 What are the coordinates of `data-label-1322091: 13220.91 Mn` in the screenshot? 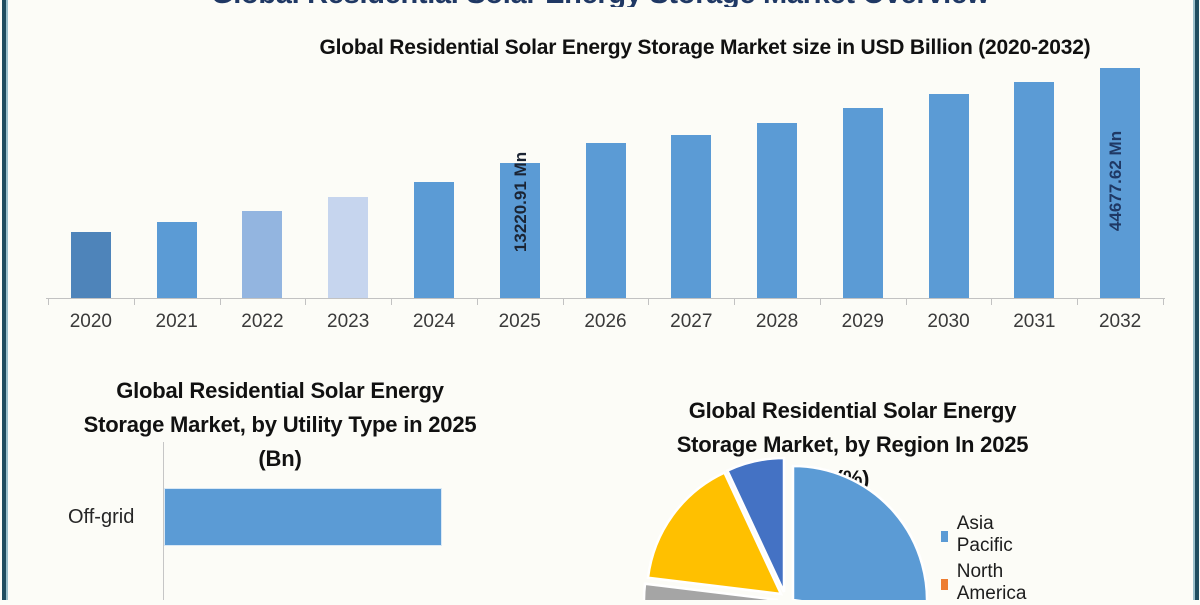 It's located at (520, 202).